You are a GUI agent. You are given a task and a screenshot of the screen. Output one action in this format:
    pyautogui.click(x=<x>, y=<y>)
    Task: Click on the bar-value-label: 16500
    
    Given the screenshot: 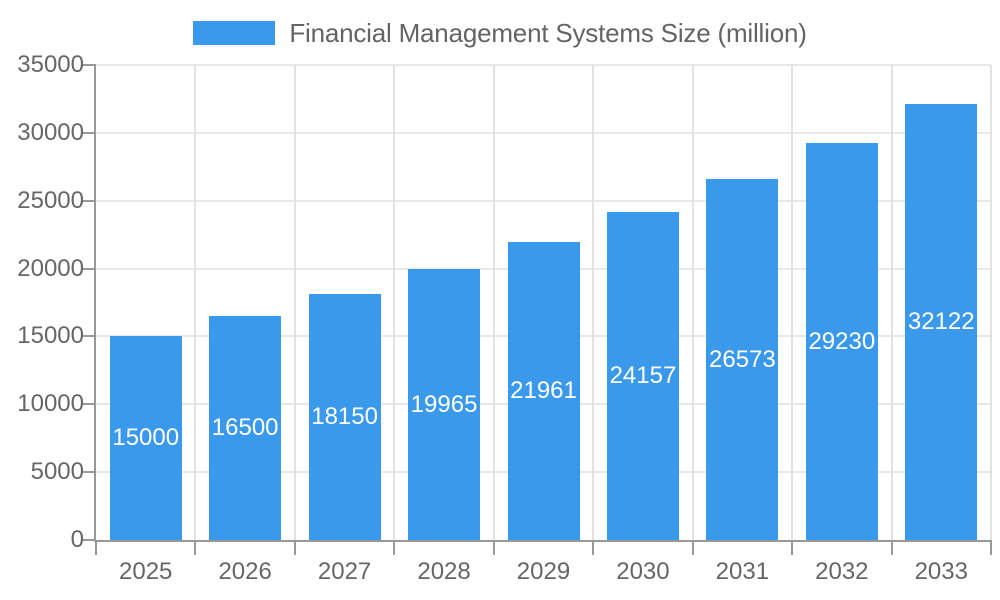 What is the action you would take?
    pyautogui.click(x=245, y=428)
    